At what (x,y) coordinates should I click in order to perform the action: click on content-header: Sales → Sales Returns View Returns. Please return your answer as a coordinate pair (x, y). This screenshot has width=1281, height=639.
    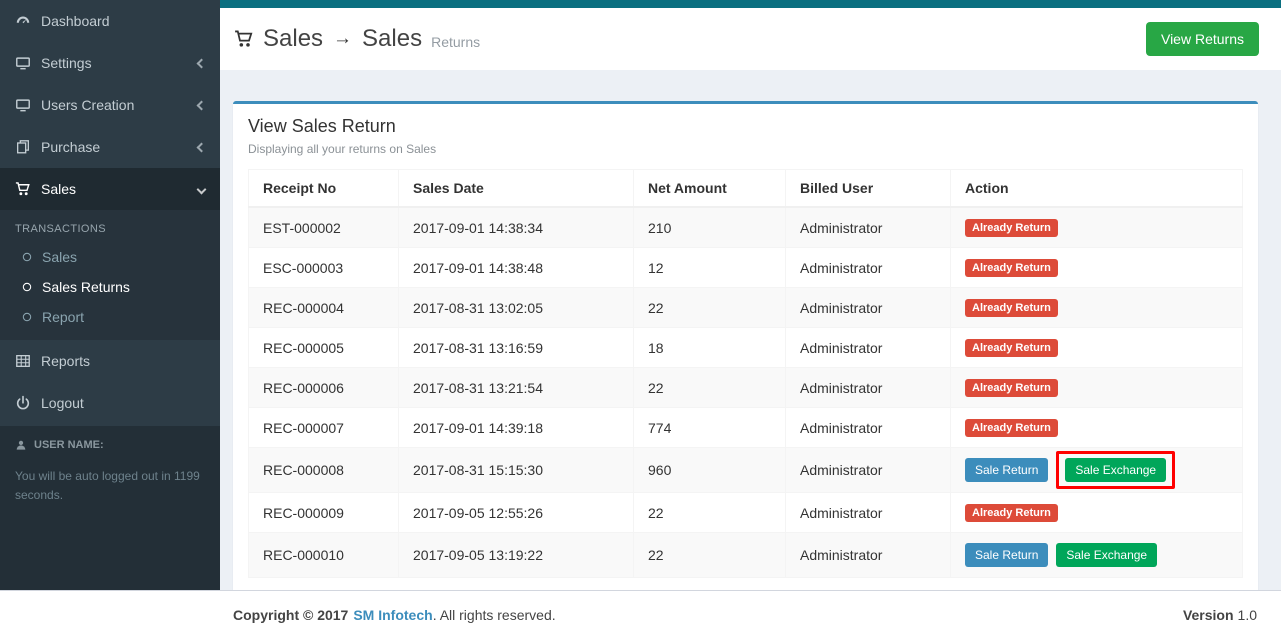
    Looking at the image, I should click on (750, 39).